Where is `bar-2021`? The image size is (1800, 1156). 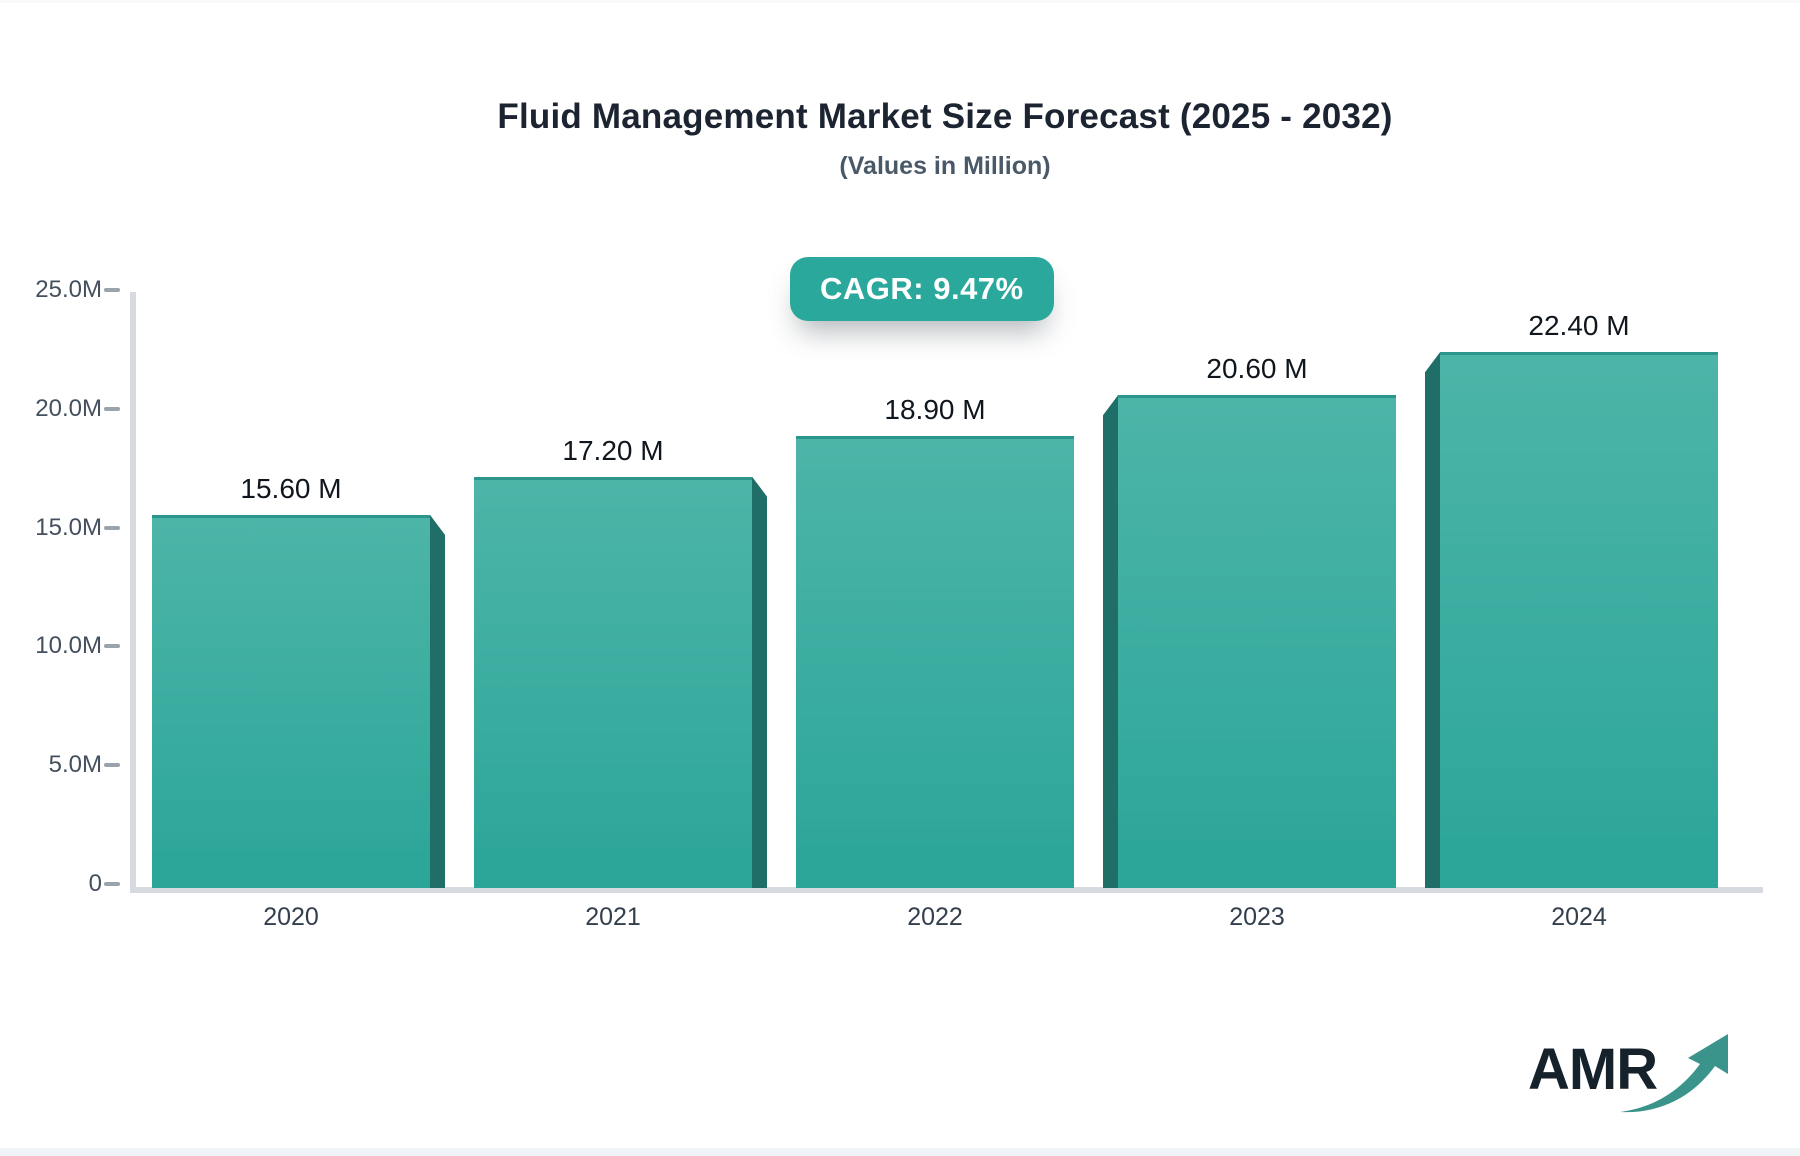 bar-2021 is located at coordinates (620, 682).